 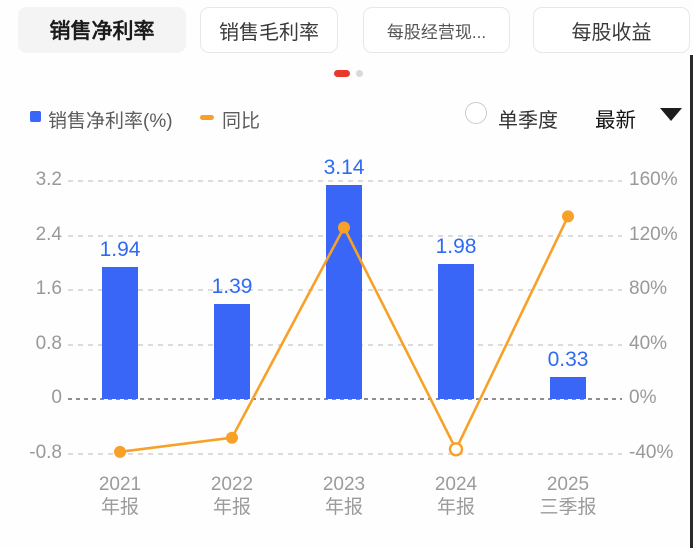 What do you see at coordinates (207, 117) in the screenshot?
I see `legend-line-swatch-icon` at bounding box center [207, 117].